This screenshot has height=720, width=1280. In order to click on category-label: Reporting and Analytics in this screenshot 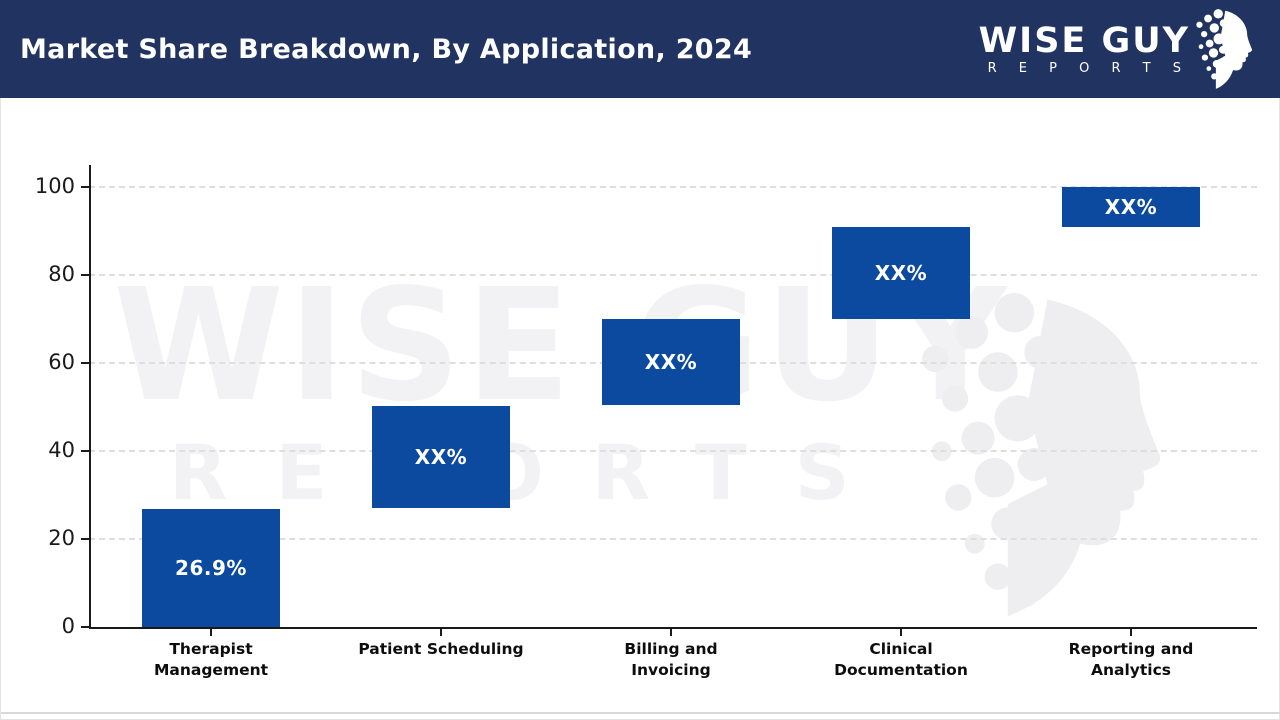, I will do `click(1131, 659)`.